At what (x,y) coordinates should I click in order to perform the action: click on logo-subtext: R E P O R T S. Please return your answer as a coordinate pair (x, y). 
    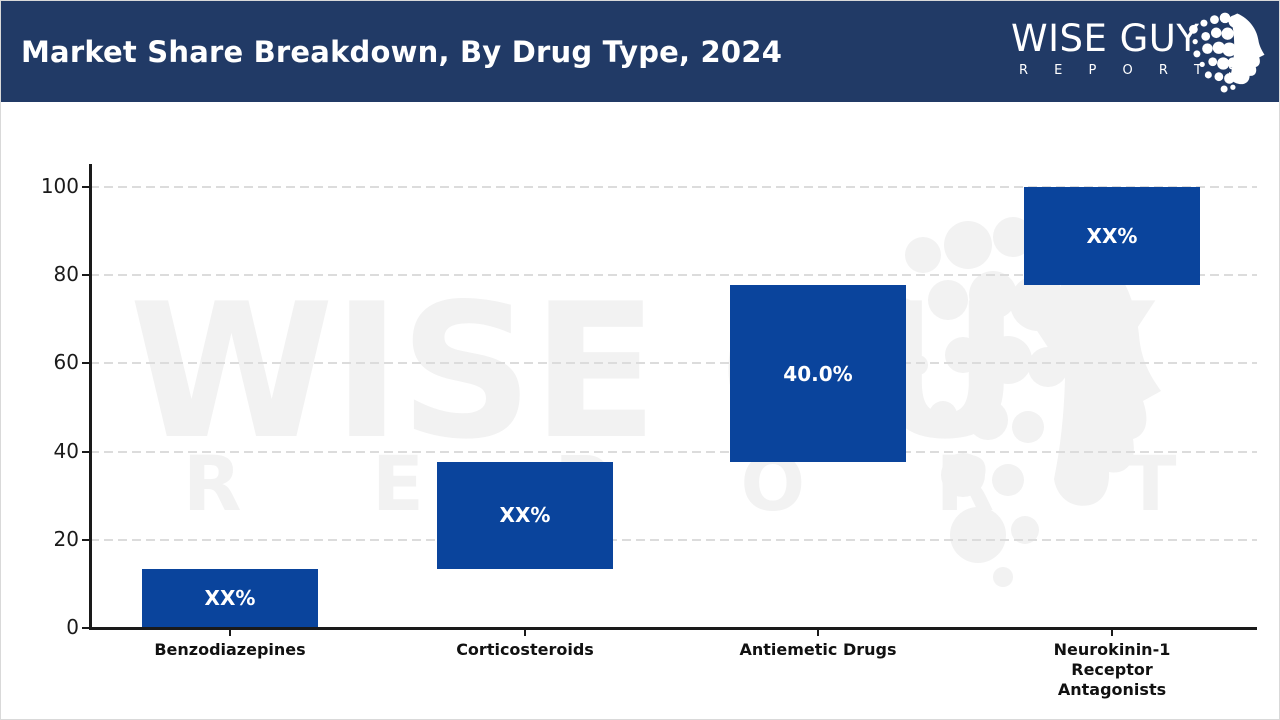
    Looking at the image, I should click on (1133, 70).